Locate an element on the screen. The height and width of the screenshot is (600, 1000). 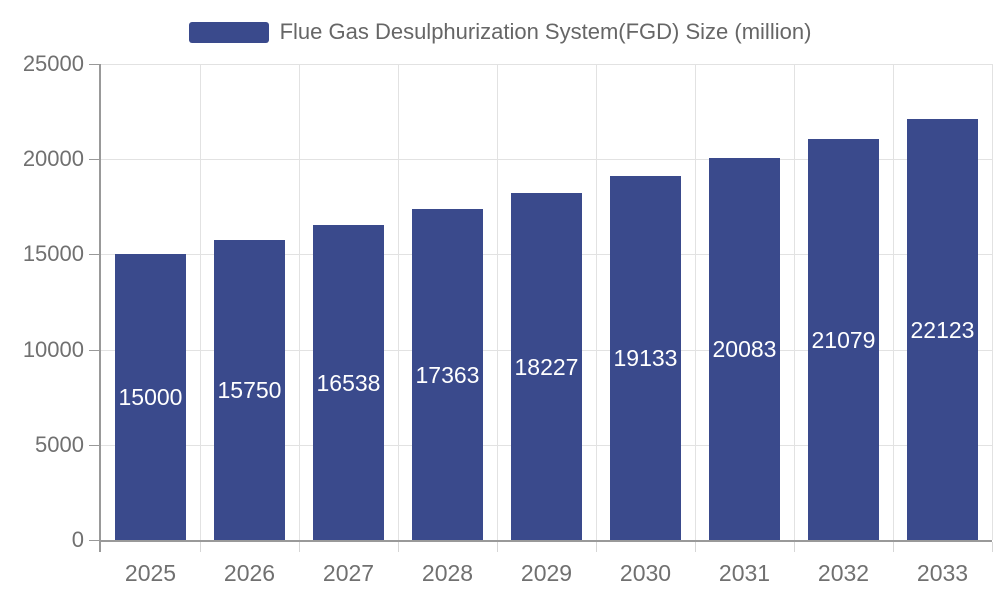
bar-2032 is located at coordinates (843, 339).